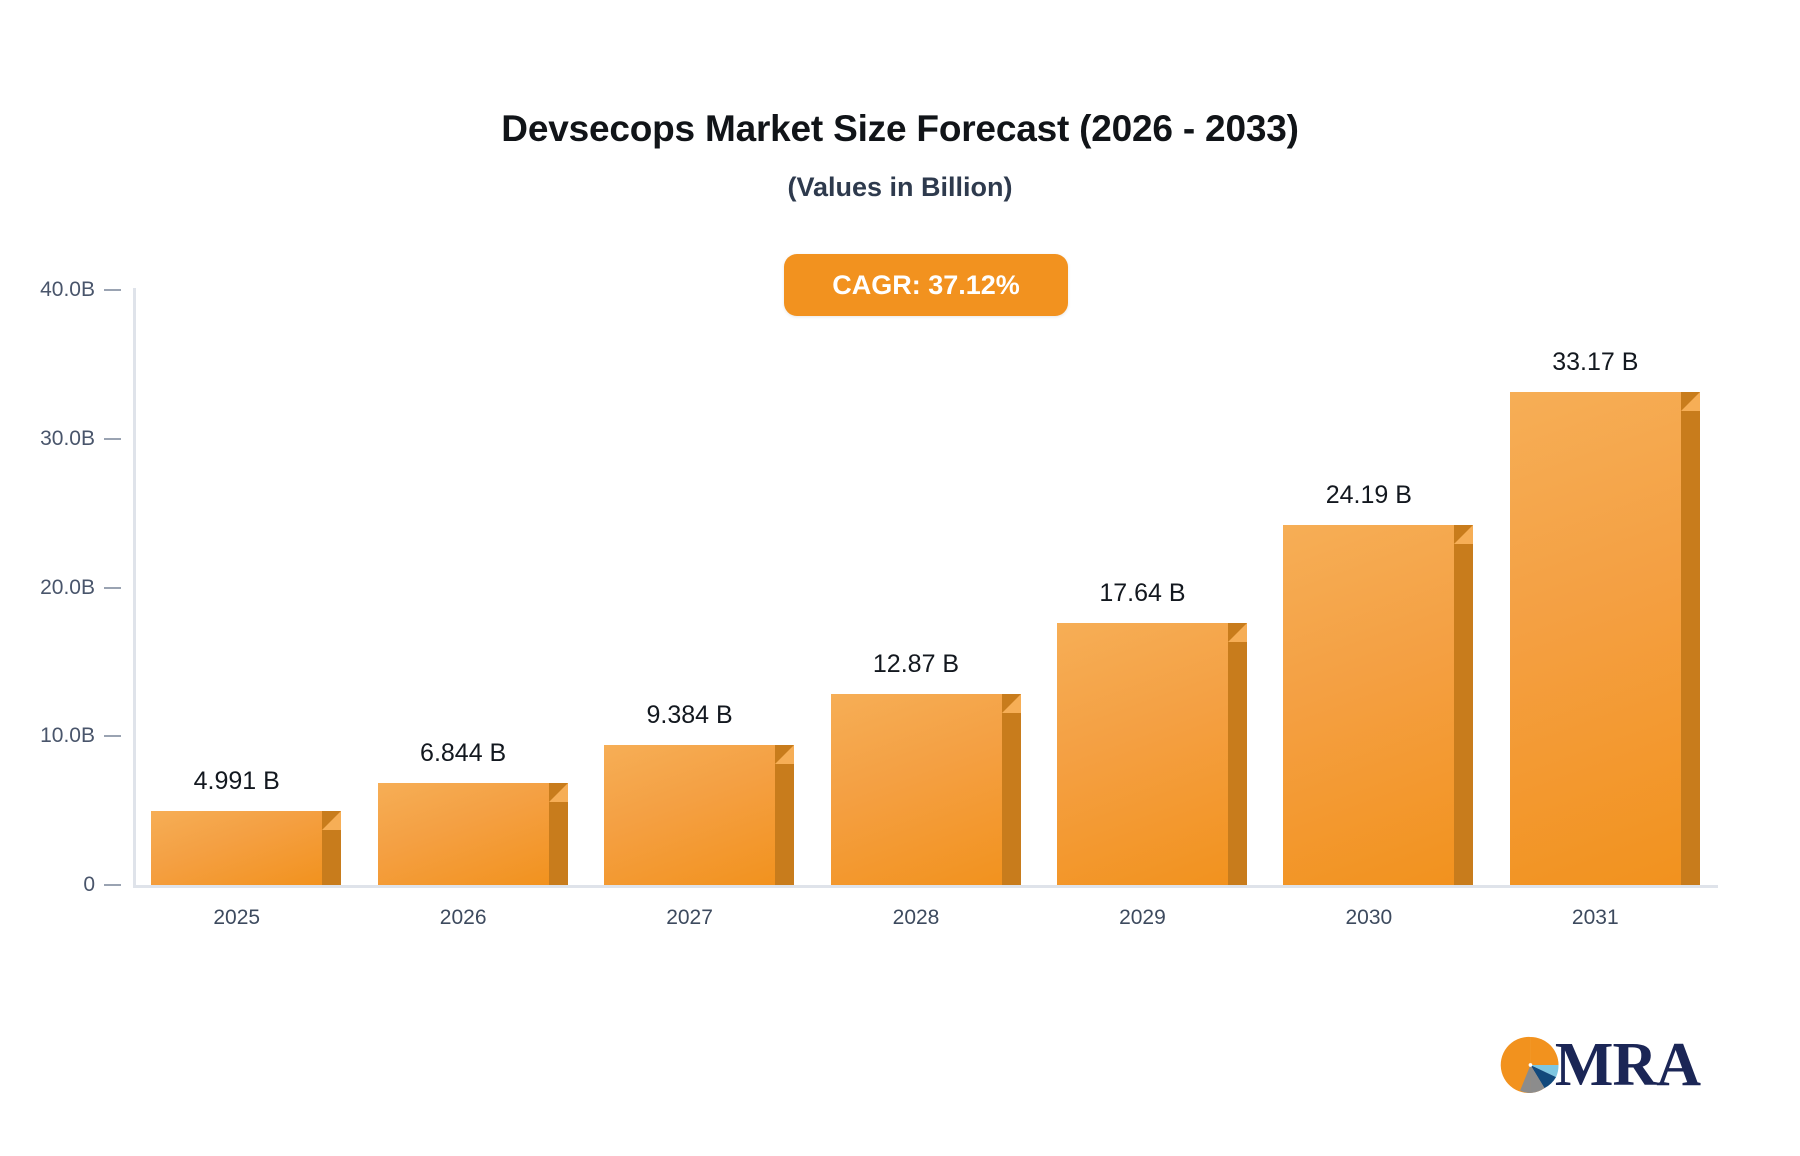 The image size is (1800, 1156). Describe the element at coordinates (89, 884) in the screenshot. I see `y-axis-tick-label: 0` at that location.